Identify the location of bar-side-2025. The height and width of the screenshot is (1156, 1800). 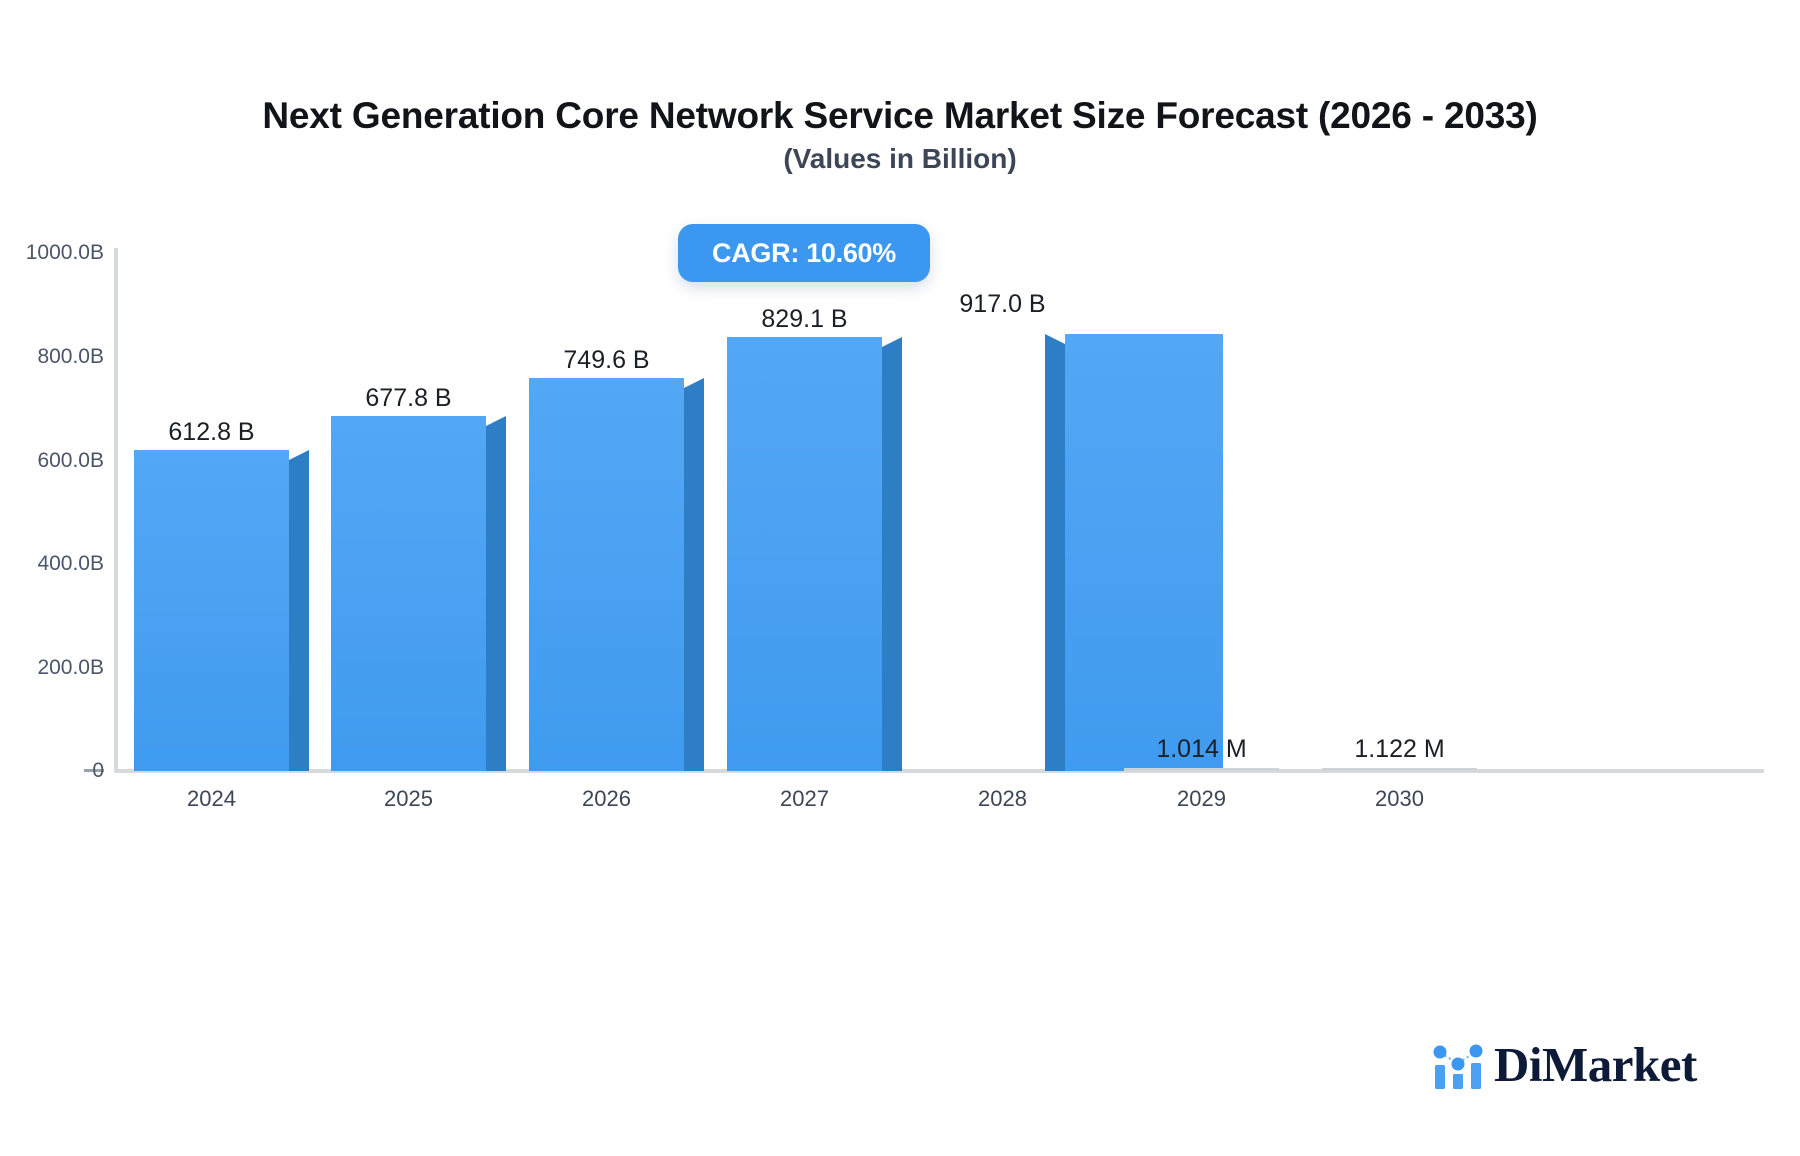
(496, 598).